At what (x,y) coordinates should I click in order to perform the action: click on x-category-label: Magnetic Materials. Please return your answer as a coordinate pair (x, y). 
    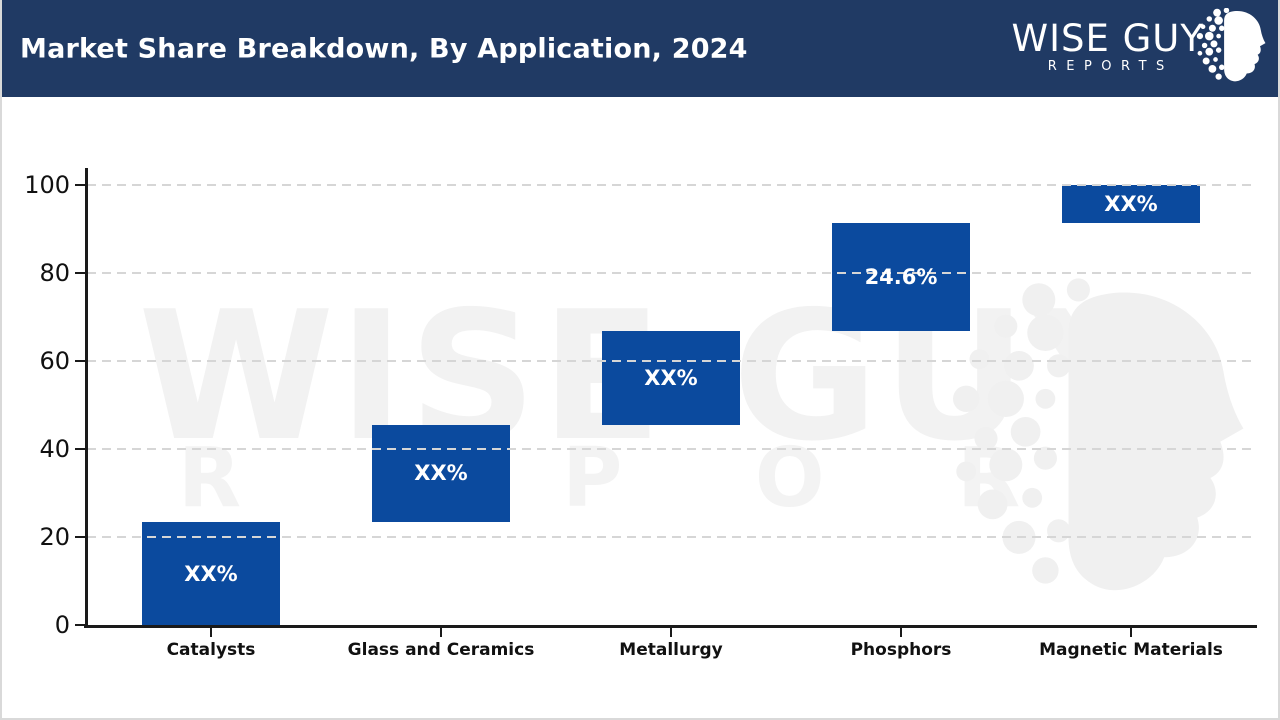
    Looking at the image, I should click on (1131, 650).